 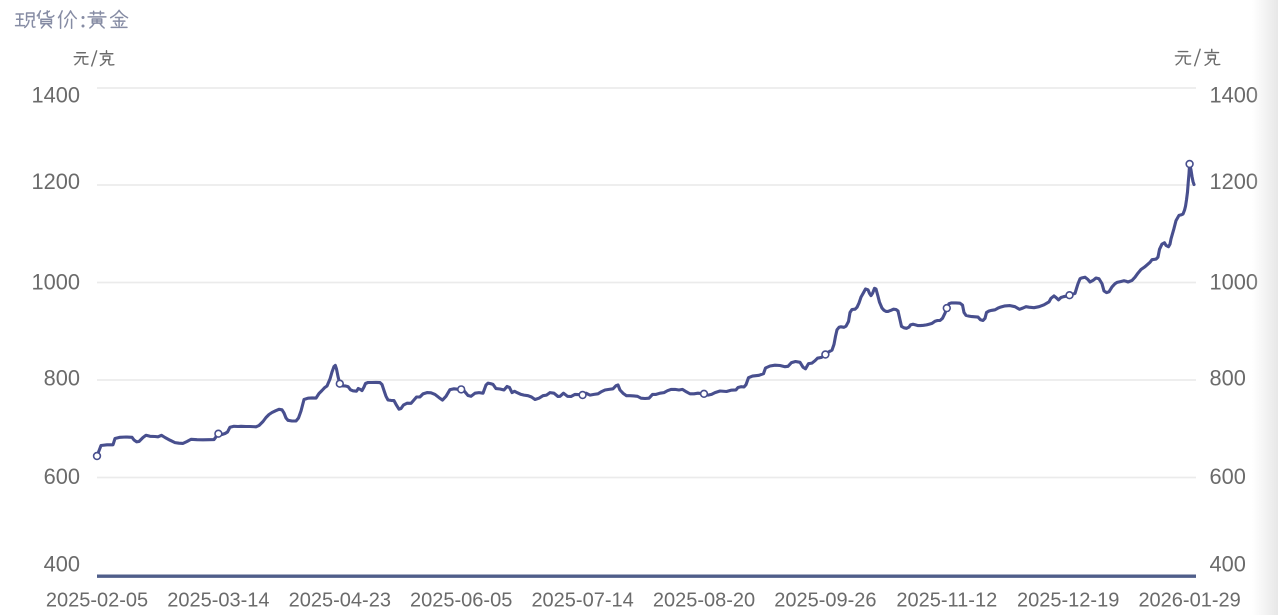 What do you see at coordinates (704, 601) in the screenshot?
I see `svg-text: 2025-08-20` at bounding box center [704, 601].